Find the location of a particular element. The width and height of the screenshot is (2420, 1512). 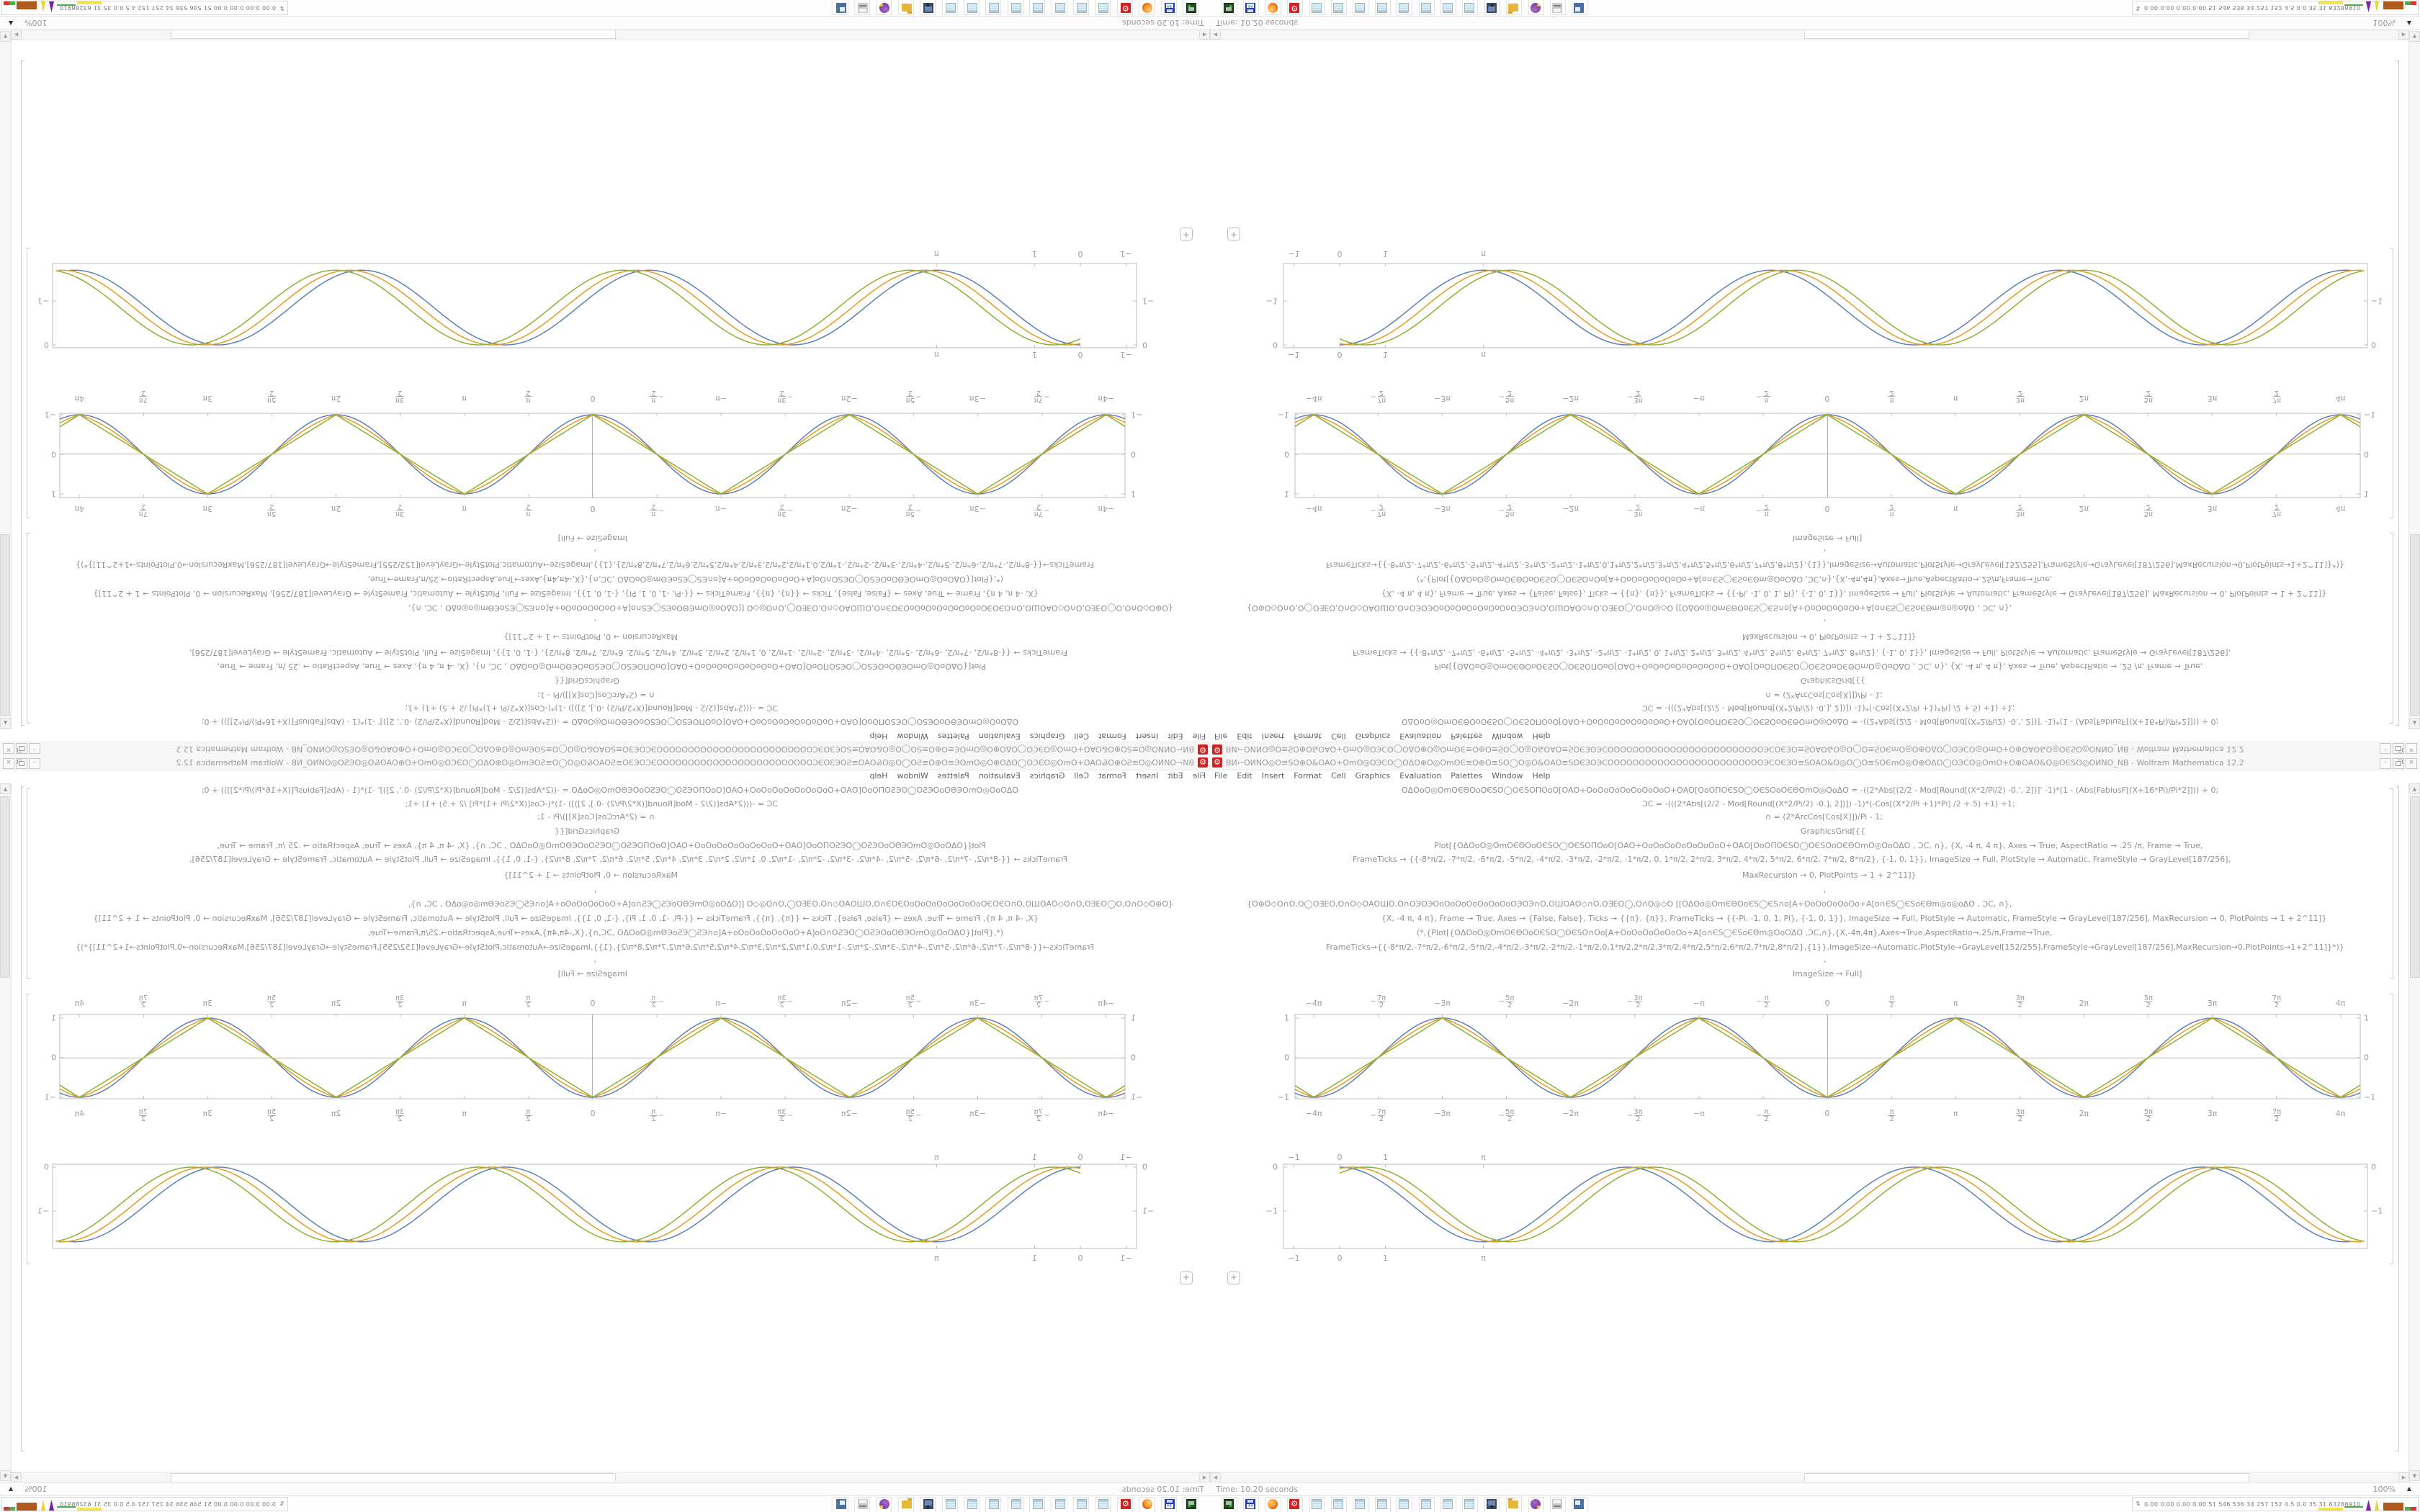

menu-graphics: Graphics is located at coordinates (1373, 775).